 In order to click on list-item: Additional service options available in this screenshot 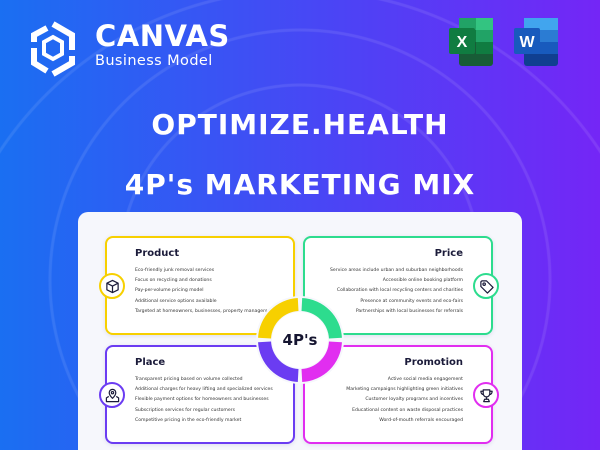, I will do `click(176, 301)`.